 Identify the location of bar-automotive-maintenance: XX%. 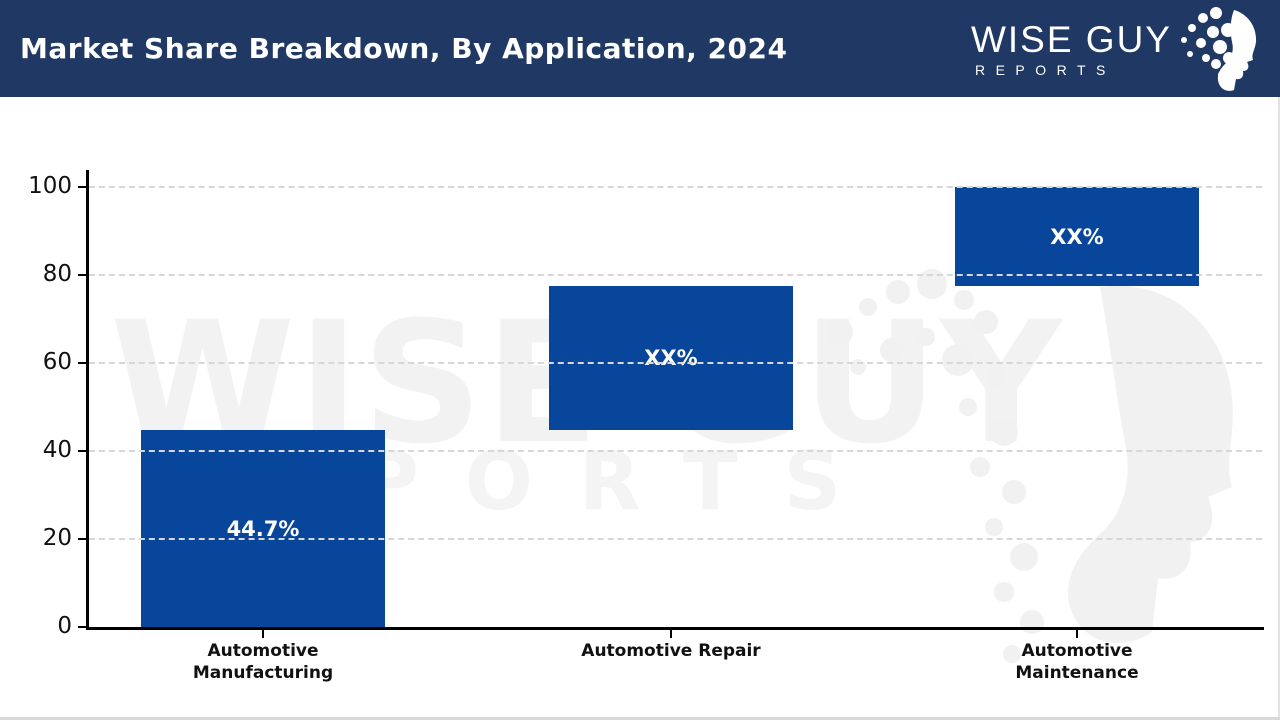
(1077, 236).